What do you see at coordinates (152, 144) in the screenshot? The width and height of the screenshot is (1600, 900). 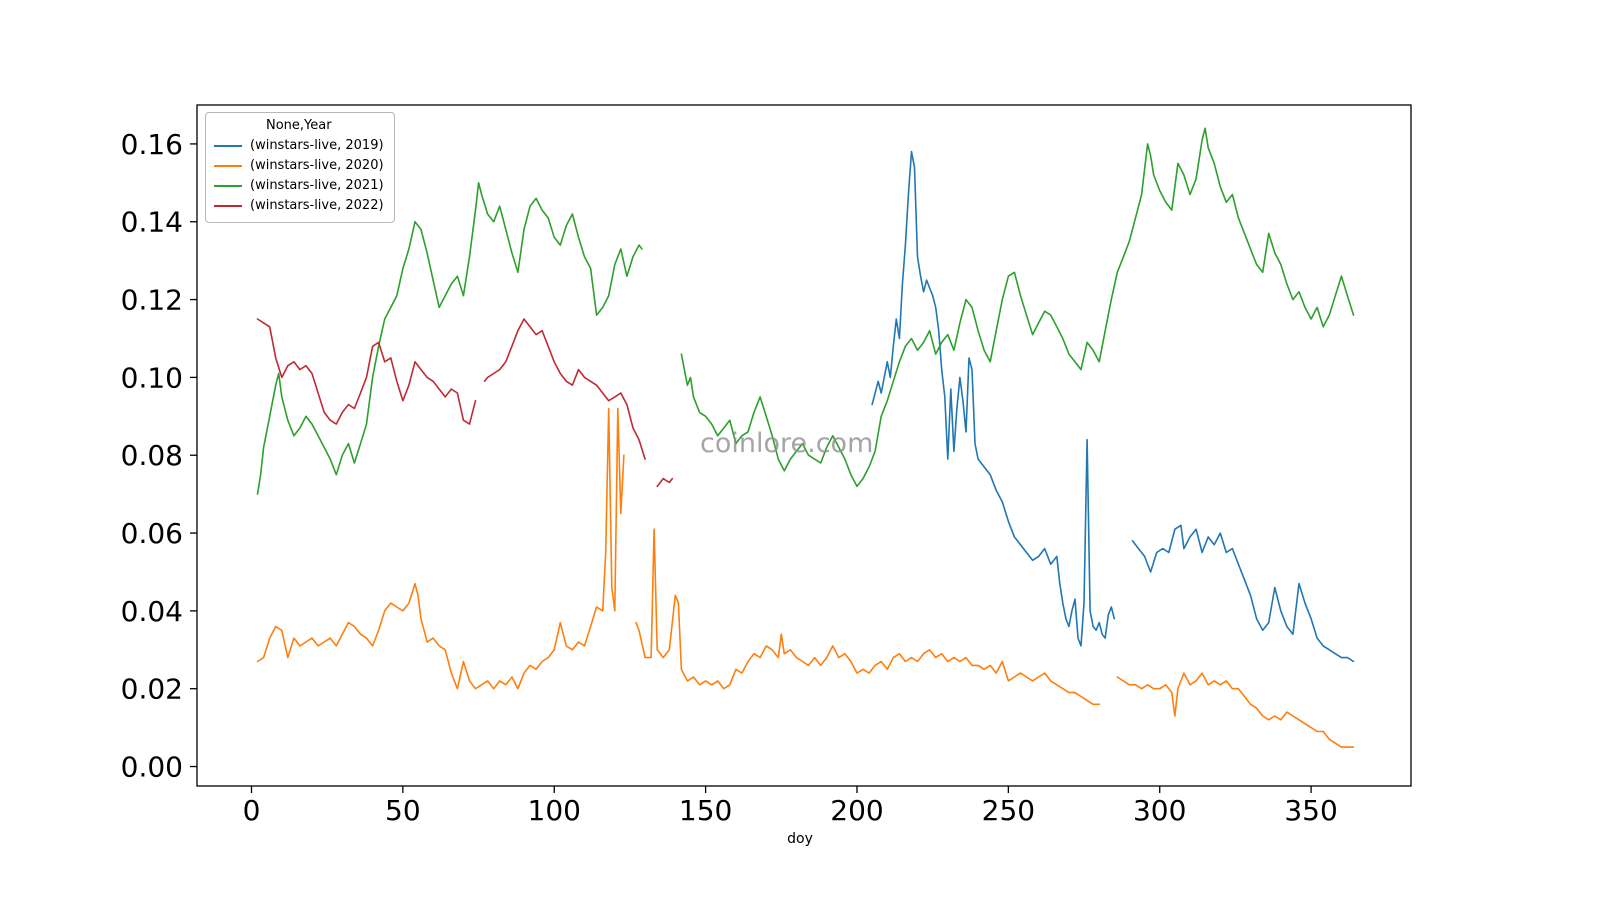 I see `y-tick-label: 0.16` at bounding box center [152, 144].